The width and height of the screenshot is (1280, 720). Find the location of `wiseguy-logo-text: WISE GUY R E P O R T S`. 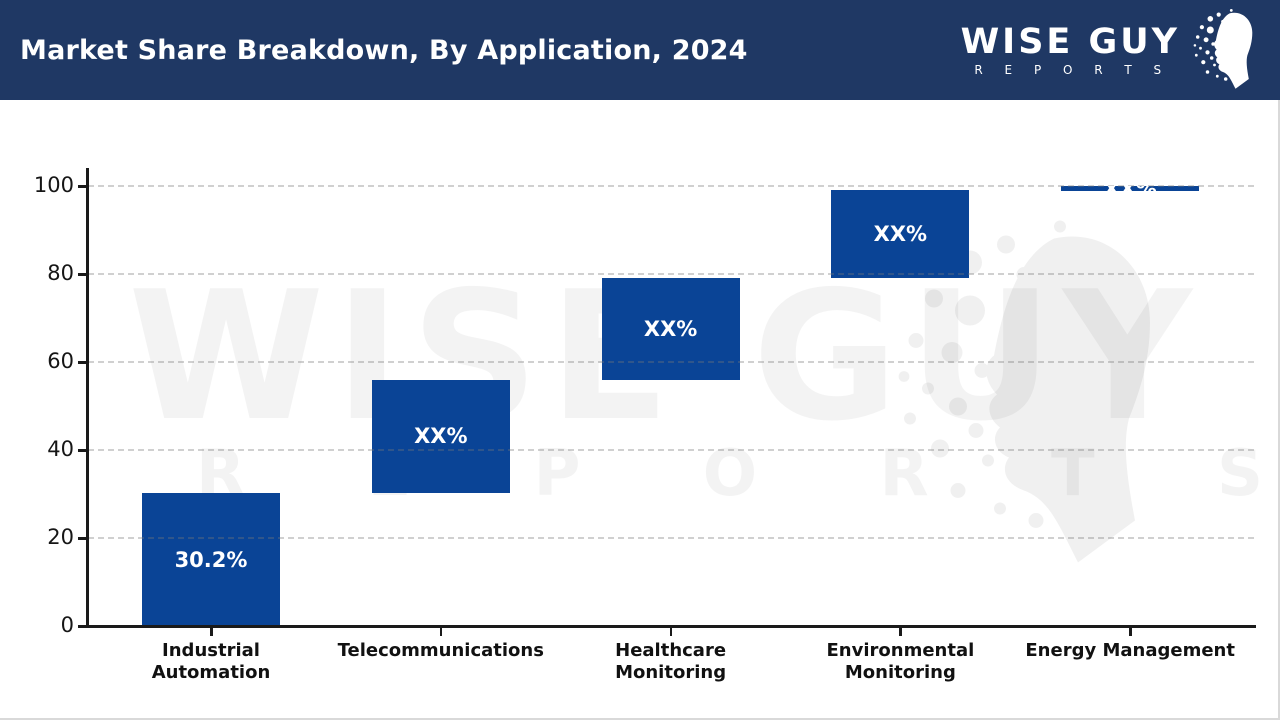

wiseguy-logo-text: WISE GUY R E P O R T S is located at coordinates (1070, 50).